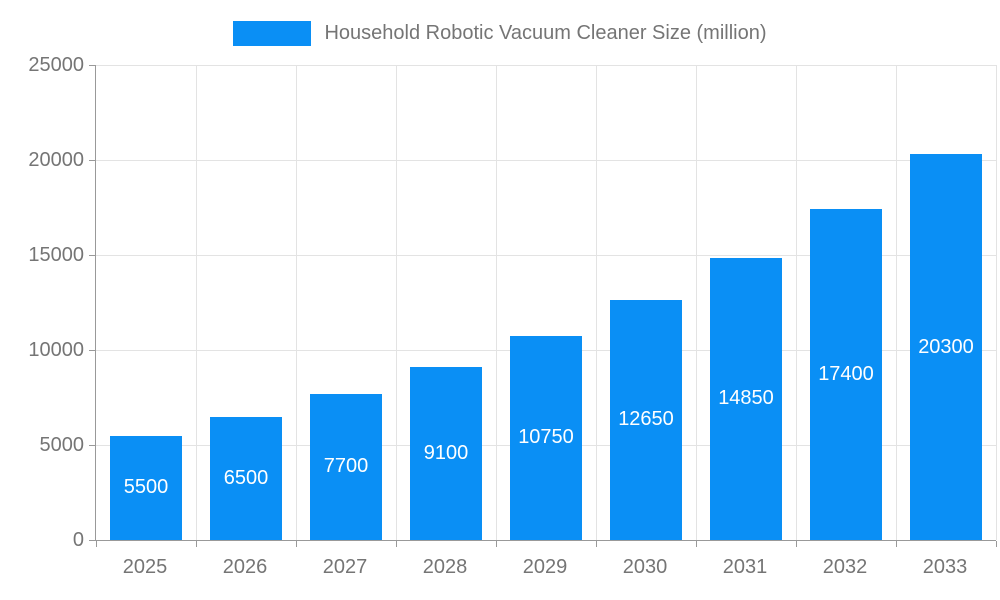  I want to click on bar-value-label: 7700, so click(346, 466).